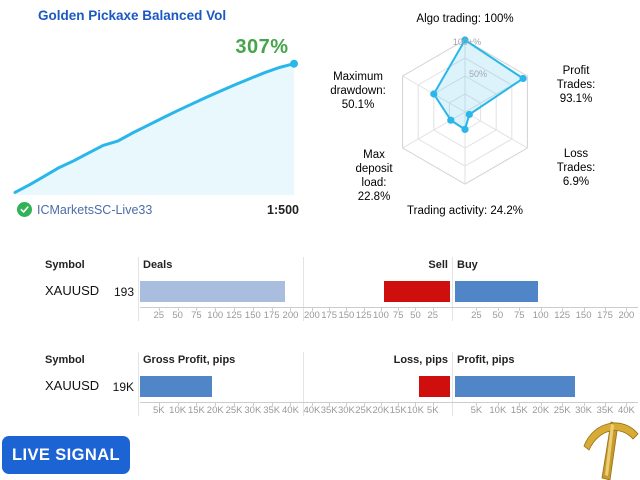 The height and width of the screenshot is (480, 640). Describe the element at coordinates (576, 85) in the screenshot. I see `radar-axis-profit-trades: Profit Trades: 93.1%` at that location.